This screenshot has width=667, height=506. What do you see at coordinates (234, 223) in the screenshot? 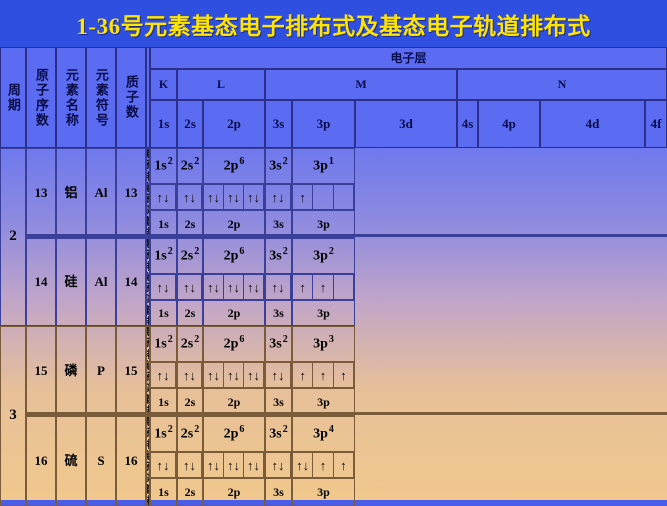
I see `orbital-shell-name-2p-text: 2p` at bounding box center [234, 223].